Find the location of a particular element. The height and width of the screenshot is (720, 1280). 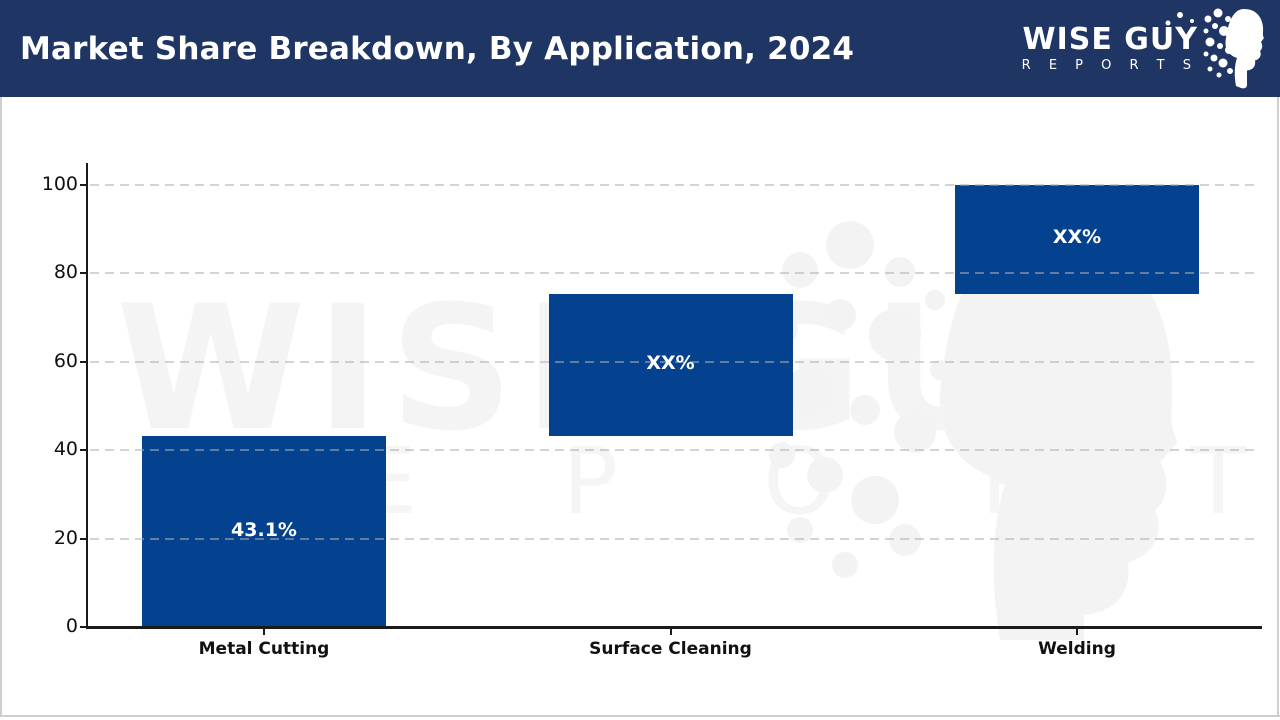

logo-accent-dots is located at coordinates (1179, 18).